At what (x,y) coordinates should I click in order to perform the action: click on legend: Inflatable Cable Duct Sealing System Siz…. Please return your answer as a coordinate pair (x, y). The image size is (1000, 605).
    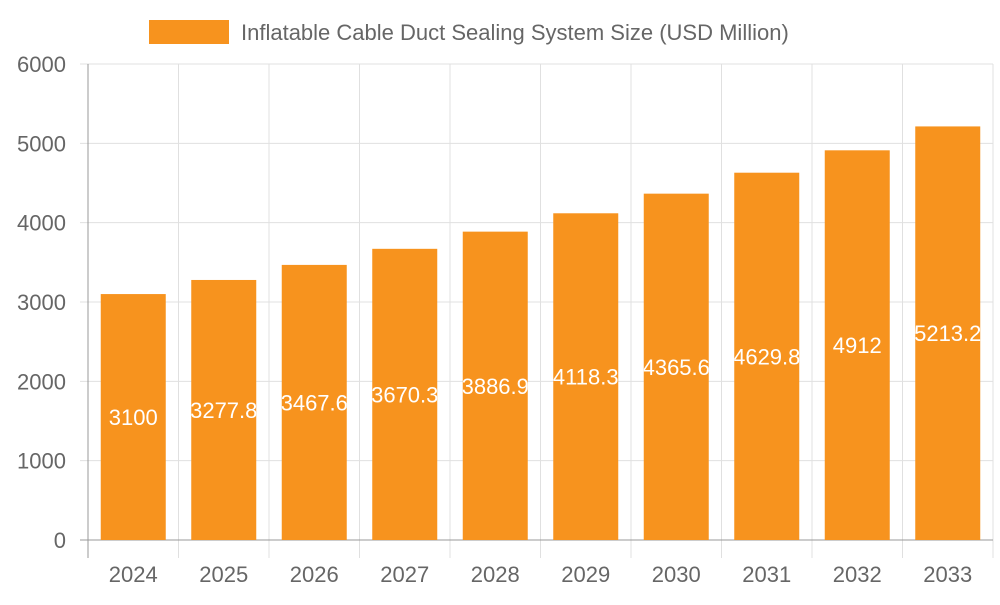
    Looking at the image, I should click on (469, 32).